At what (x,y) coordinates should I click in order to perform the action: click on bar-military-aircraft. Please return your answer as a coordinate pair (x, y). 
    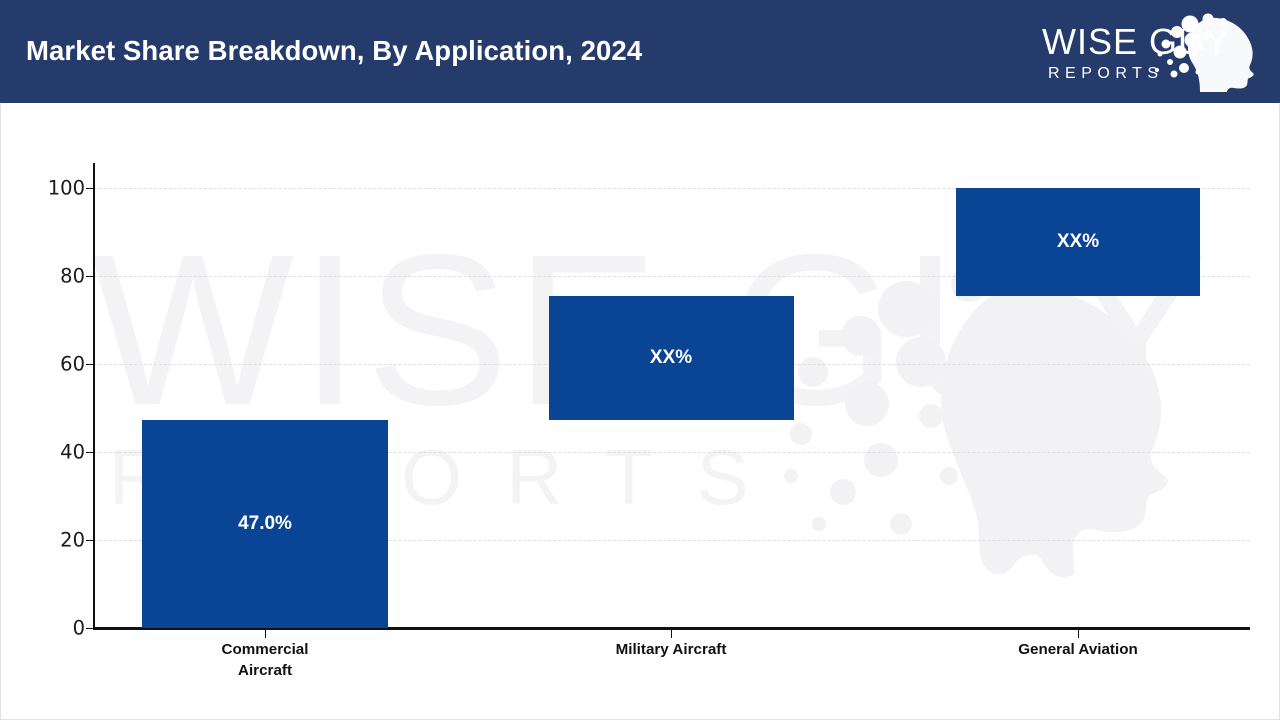
    Looking at the image, I should click on (671, 358).